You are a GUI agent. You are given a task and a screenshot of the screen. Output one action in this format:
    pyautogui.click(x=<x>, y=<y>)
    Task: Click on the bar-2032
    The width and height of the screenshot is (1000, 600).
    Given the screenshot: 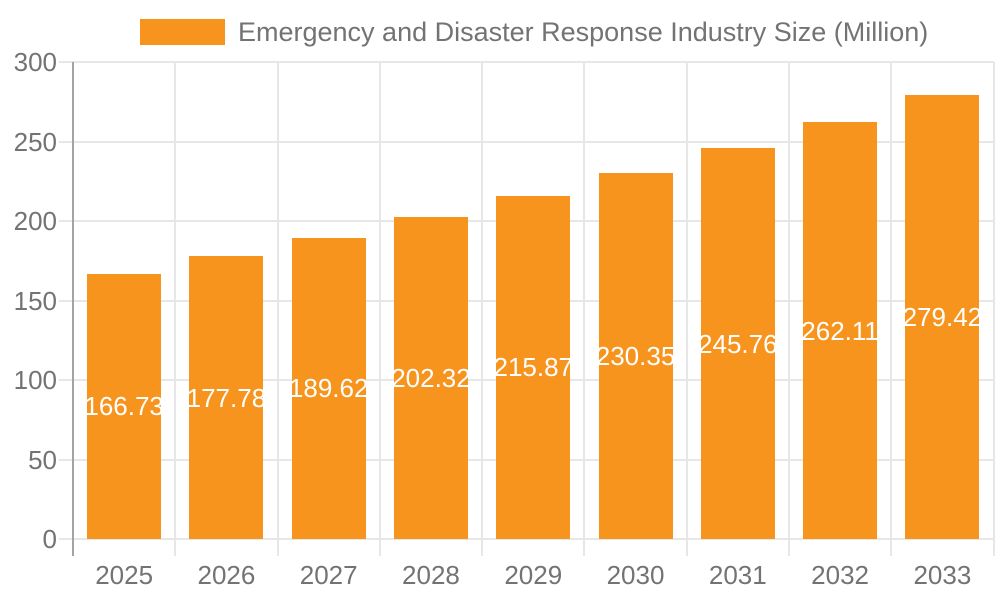 What is the action you would take?
    pyautogui.click(x=840, y=330)
    